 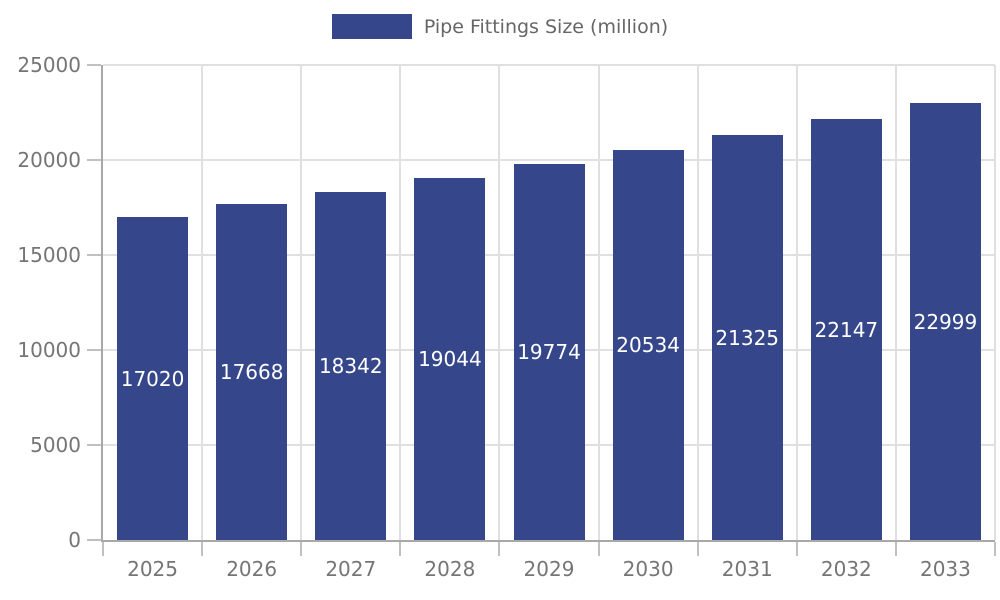 What do you see at coordinates (945, 569) in the screenshot?
I see `x-axis-tick-label: 2033` at bounding box center [945, 569].